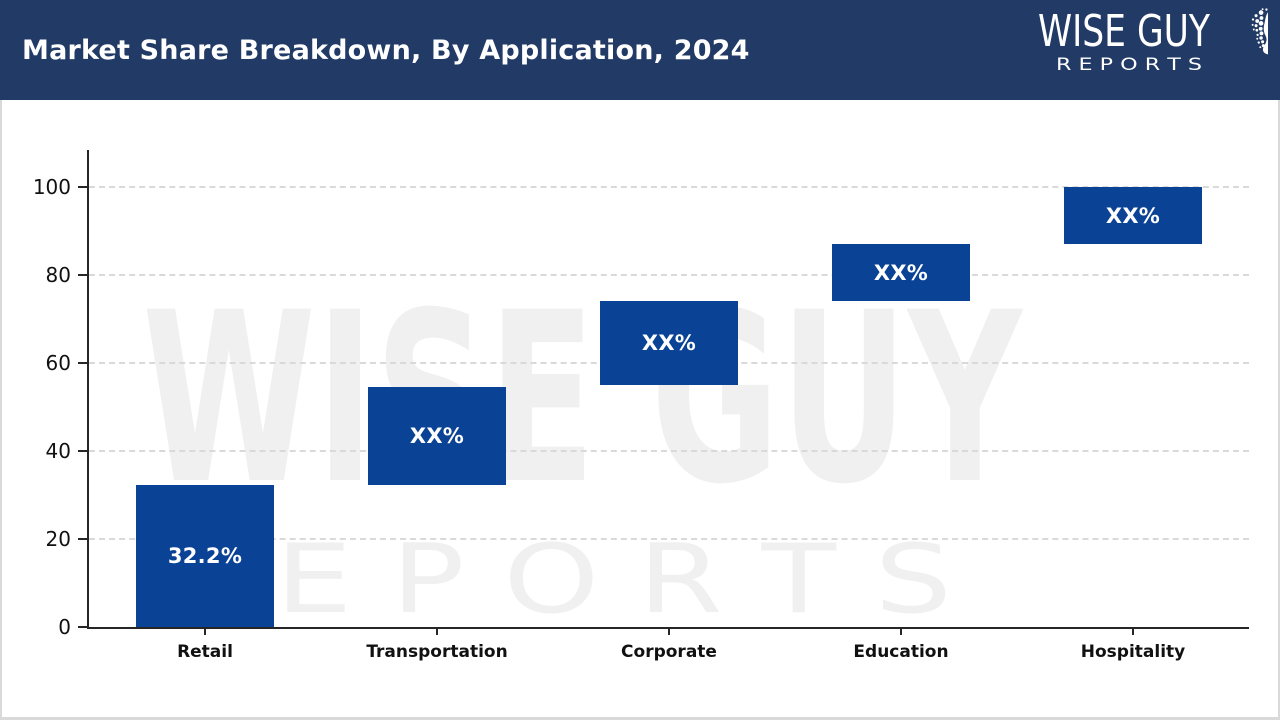  What do you see at coordinates (901, 631) in the screenshot?
I see `x-tick-mark-education` at bounding box center [901, 631].